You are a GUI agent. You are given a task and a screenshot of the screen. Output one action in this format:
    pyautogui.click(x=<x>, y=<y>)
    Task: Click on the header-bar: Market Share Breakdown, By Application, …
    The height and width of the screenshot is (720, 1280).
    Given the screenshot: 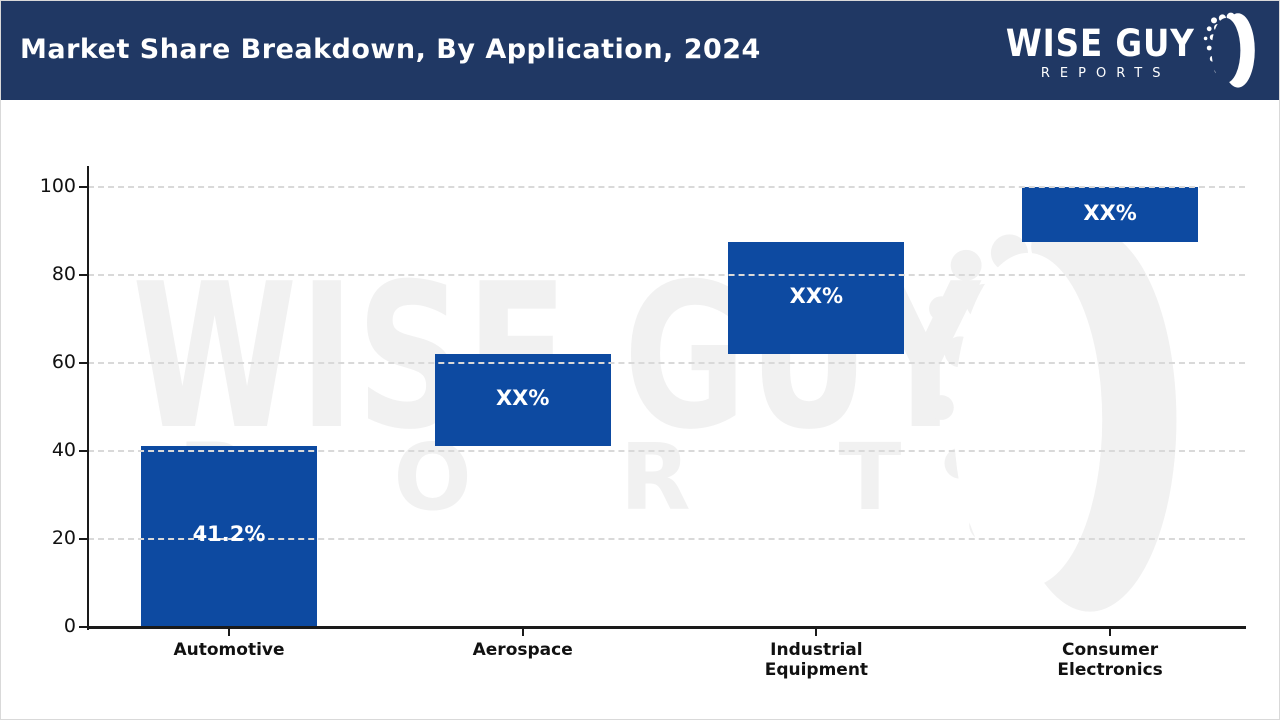 What is the action you would take?
    pyautogui.click(x=640, y=50)
    